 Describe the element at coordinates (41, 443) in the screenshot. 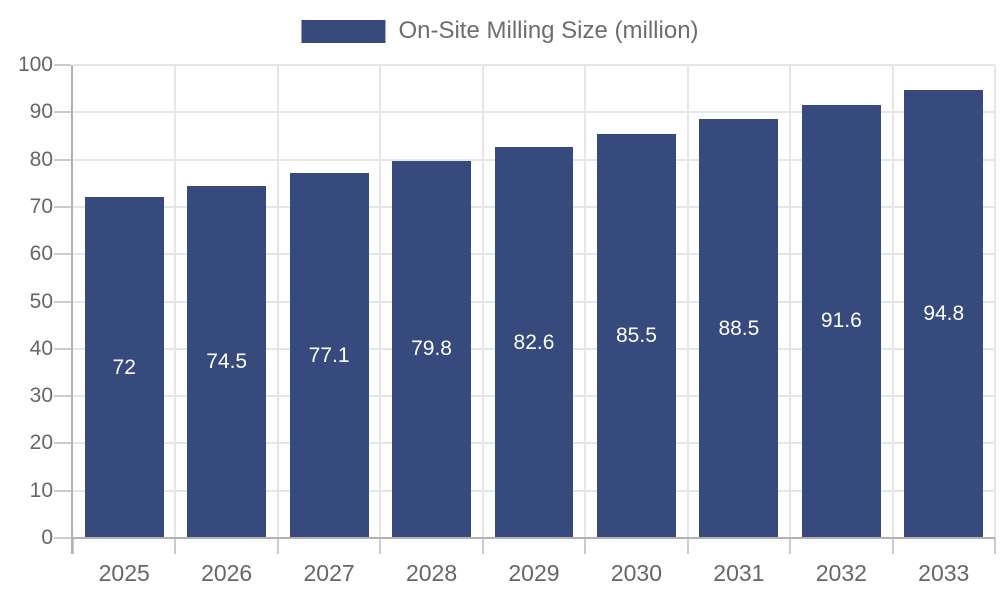

I see `y-axis-tick-label: 20` at that location.